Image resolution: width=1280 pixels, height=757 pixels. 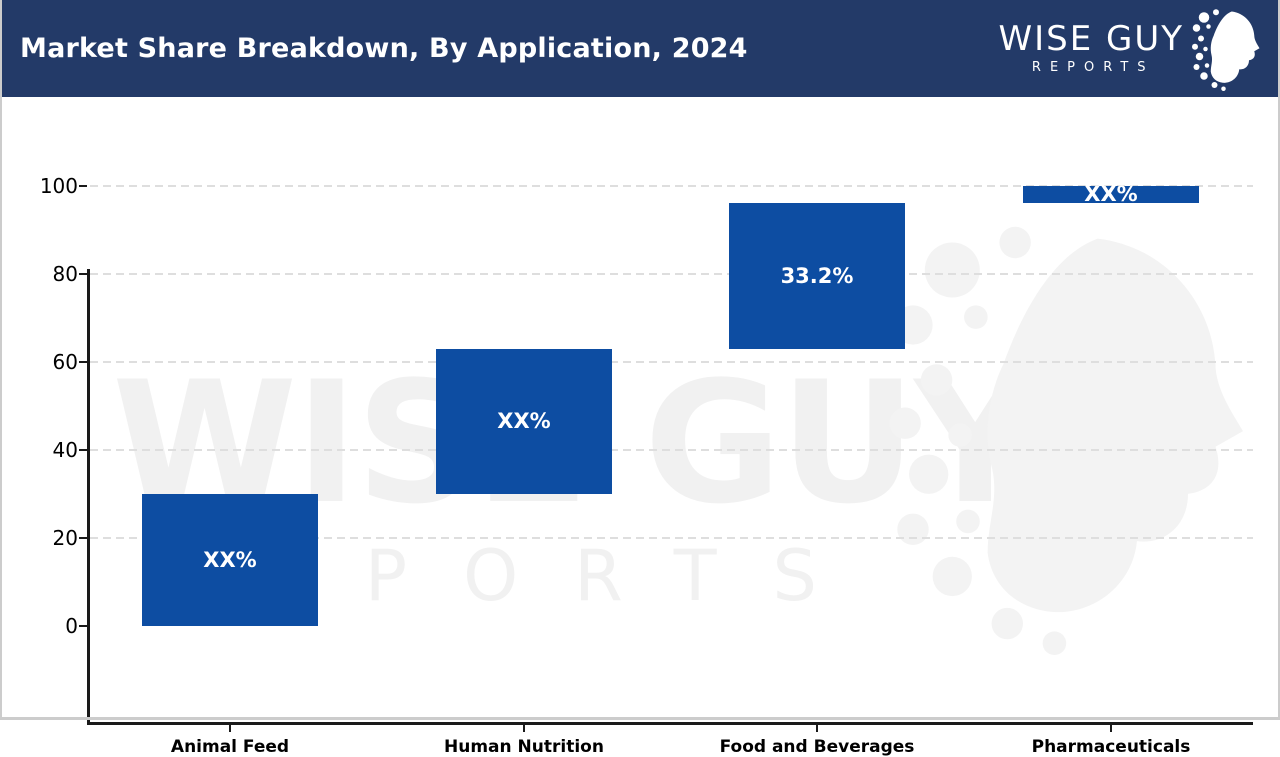 What do you see at coordinates (817, 747) in the screenshot?
I see `x-category-label: Food and Beverages` at bounding box center [817, 747].